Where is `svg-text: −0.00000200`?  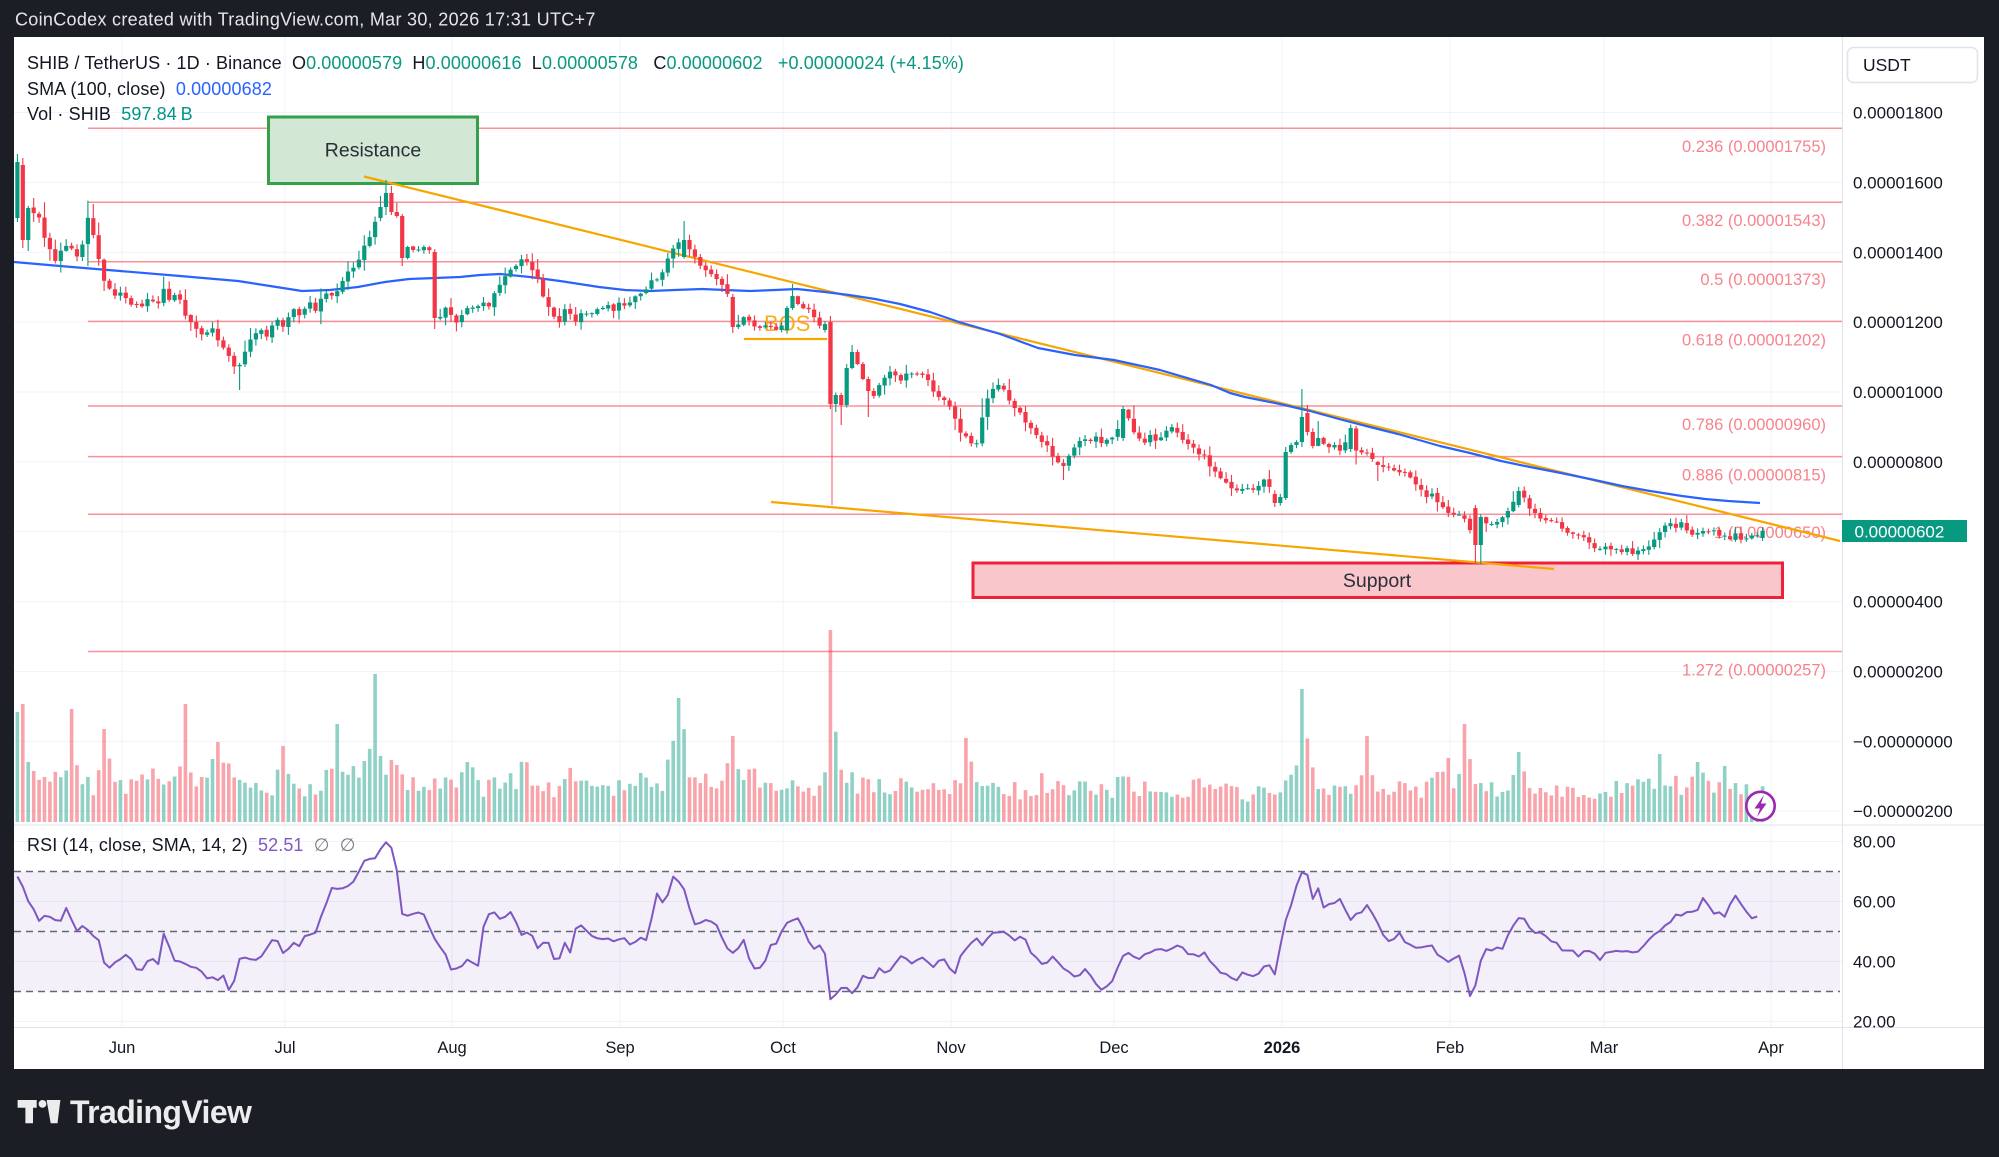
svg-text: −0.00000200 is located at coordinates (1903, 811).